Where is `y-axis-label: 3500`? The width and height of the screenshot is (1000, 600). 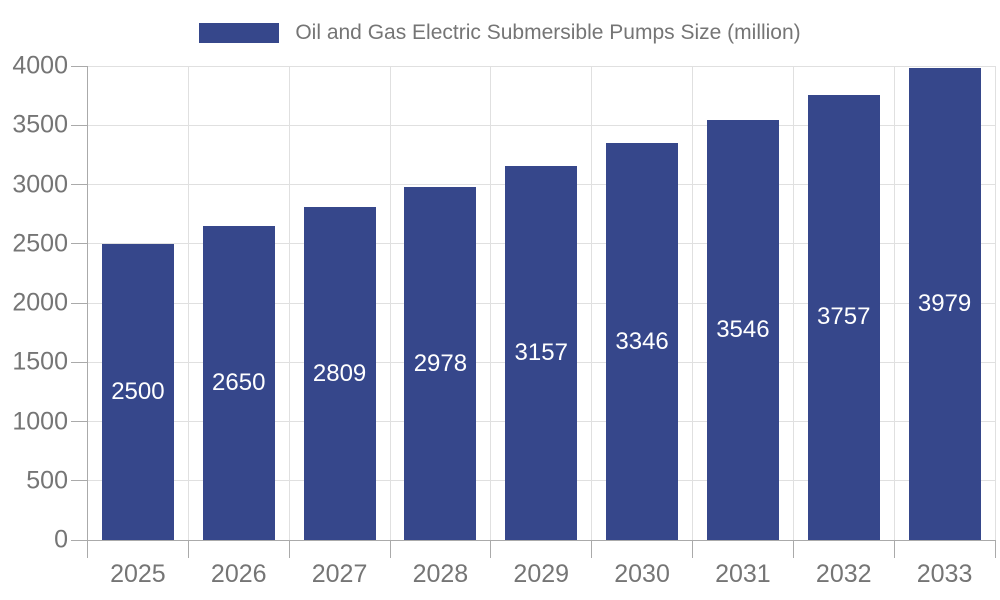 y-axis-label: 3500 is located at coordinates (40, 124).